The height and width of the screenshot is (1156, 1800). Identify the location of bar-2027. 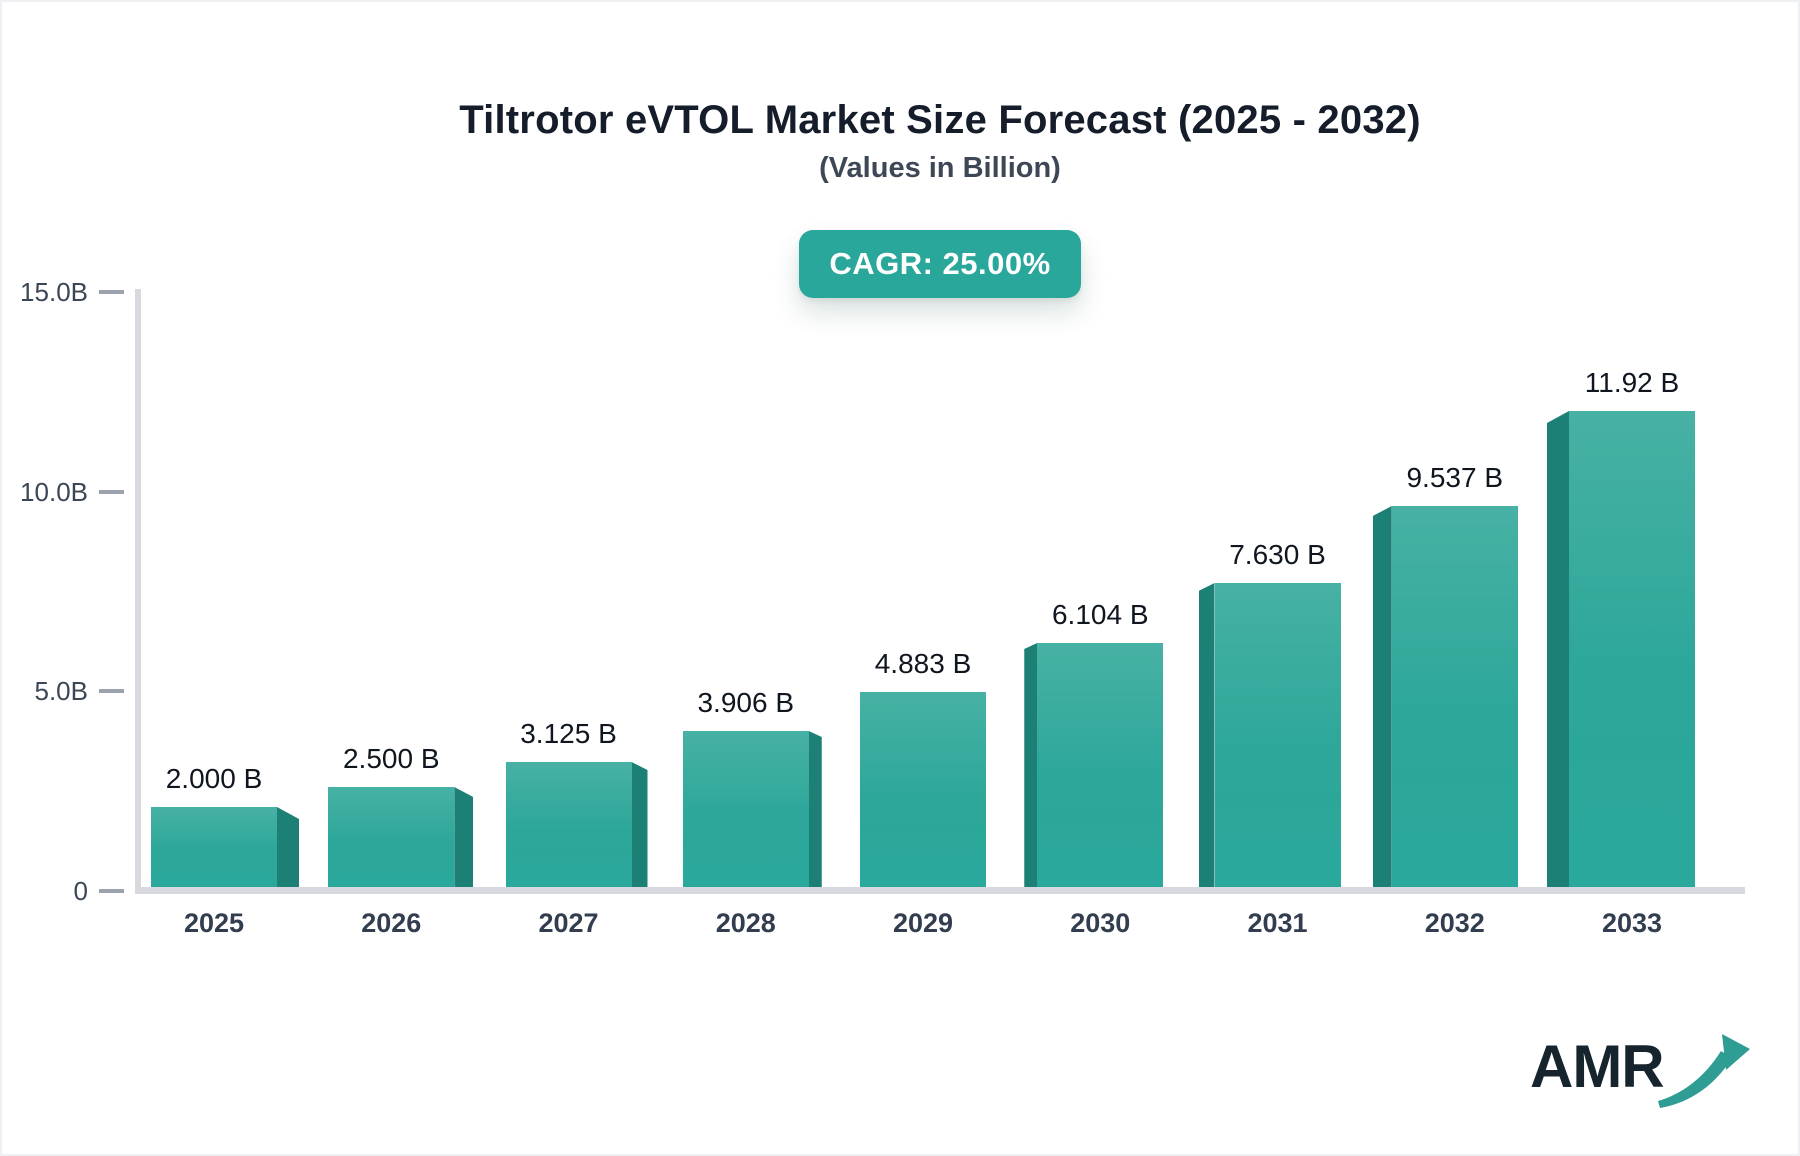
(568, 824).